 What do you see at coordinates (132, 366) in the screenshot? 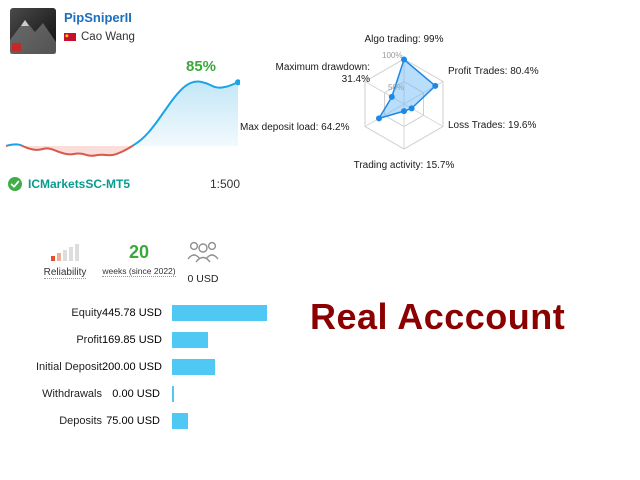
I see `row-value: 200.00 USD` at bounding box center [132, 366].